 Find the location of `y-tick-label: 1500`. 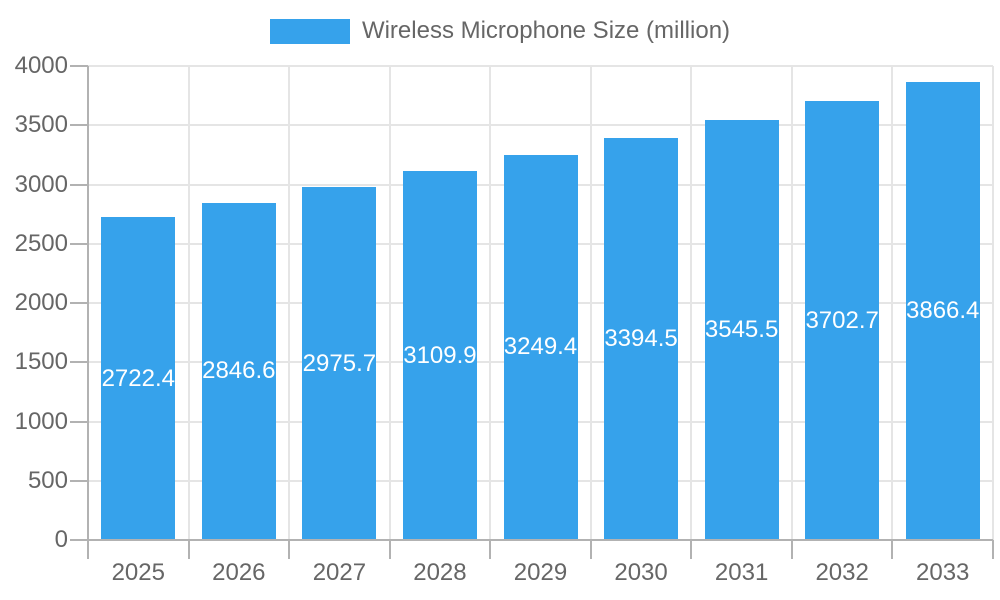

y-tick-label: 1500 is located at coordinates (41, 362).